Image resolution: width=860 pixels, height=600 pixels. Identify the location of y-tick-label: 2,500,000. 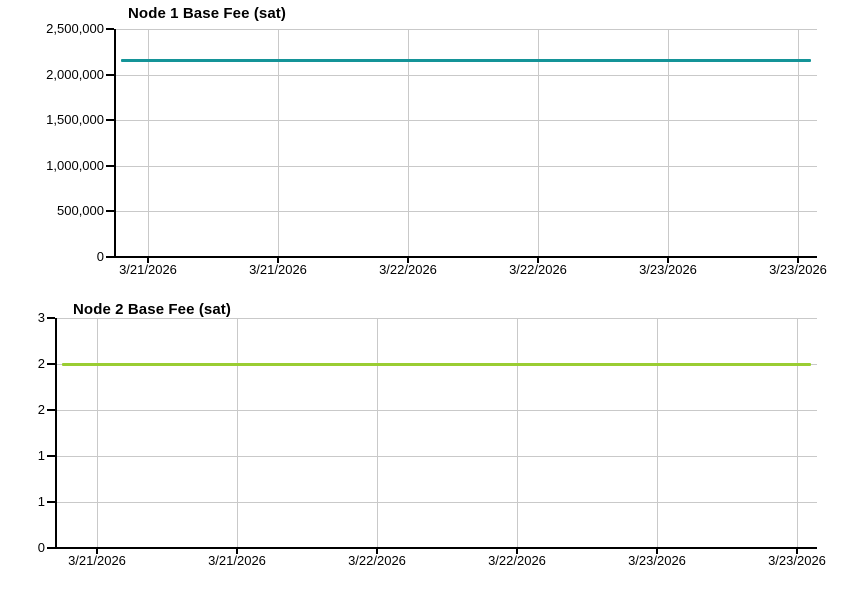
(75, 28).